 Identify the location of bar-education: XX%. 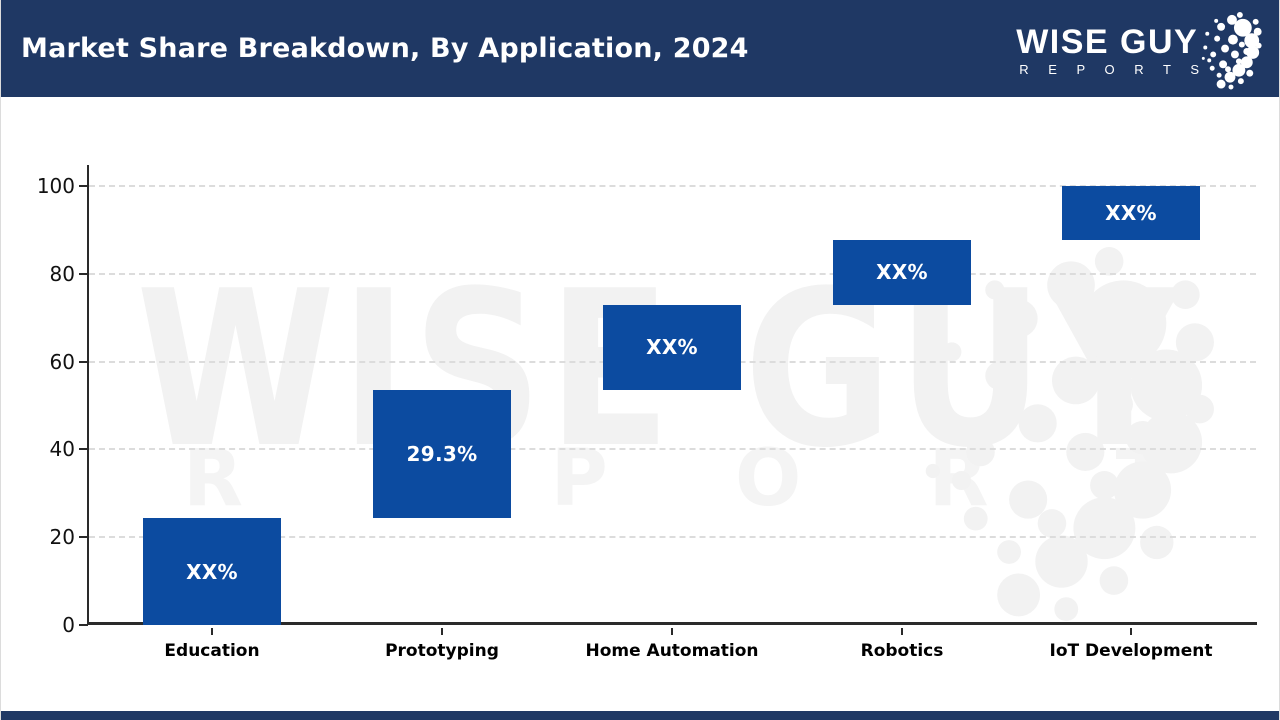
(212, 571).